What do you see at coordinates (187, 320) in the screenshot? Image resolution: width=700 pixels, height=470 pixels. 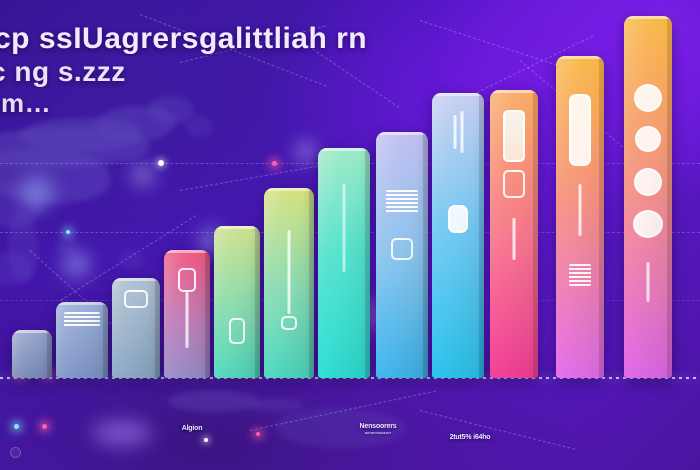 I see `pin-stem-icon` at bounding box center [187, 320].